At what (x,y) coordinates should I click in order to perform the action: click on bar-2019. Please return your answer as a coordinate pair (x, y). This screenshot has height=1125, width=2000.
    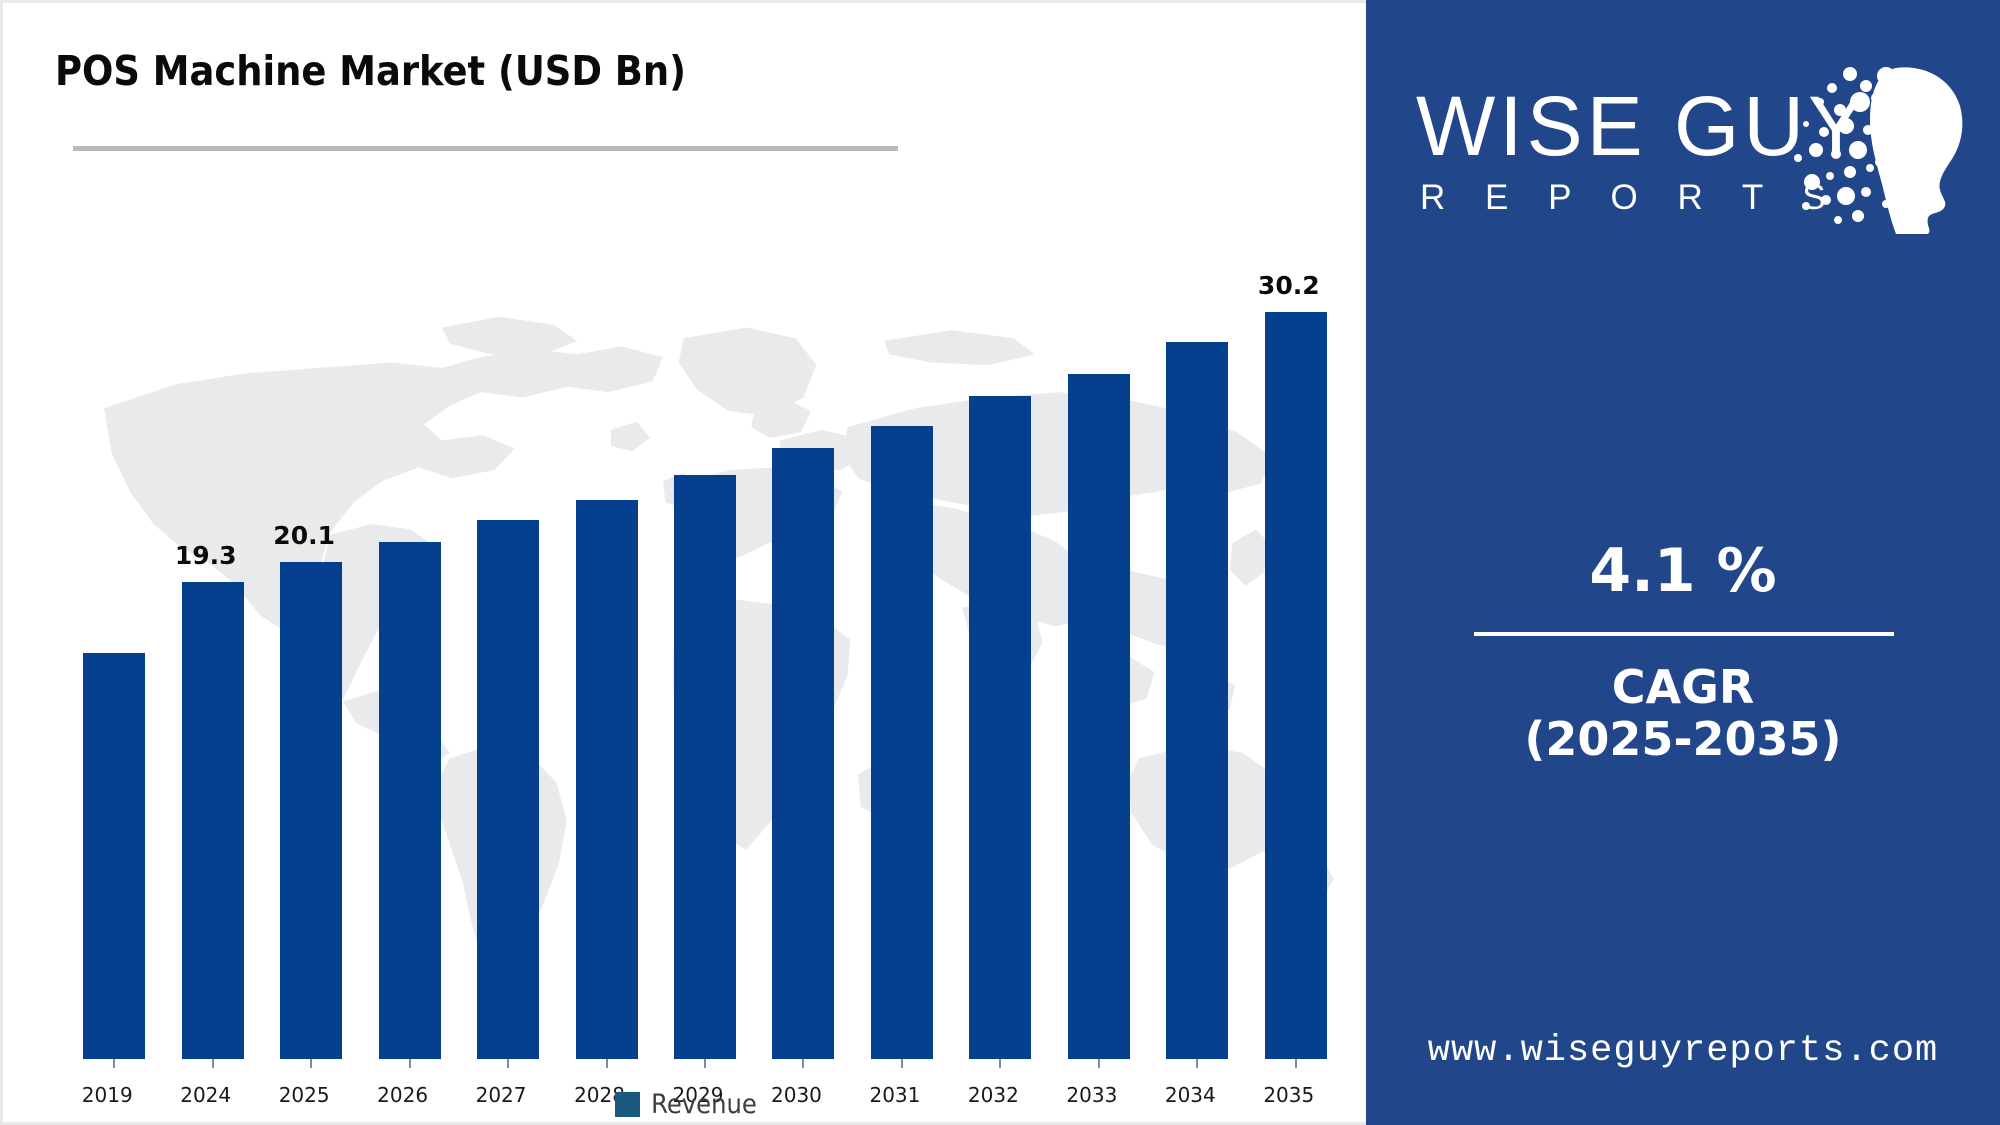
    Looking at the image, I should click on (114, 856).